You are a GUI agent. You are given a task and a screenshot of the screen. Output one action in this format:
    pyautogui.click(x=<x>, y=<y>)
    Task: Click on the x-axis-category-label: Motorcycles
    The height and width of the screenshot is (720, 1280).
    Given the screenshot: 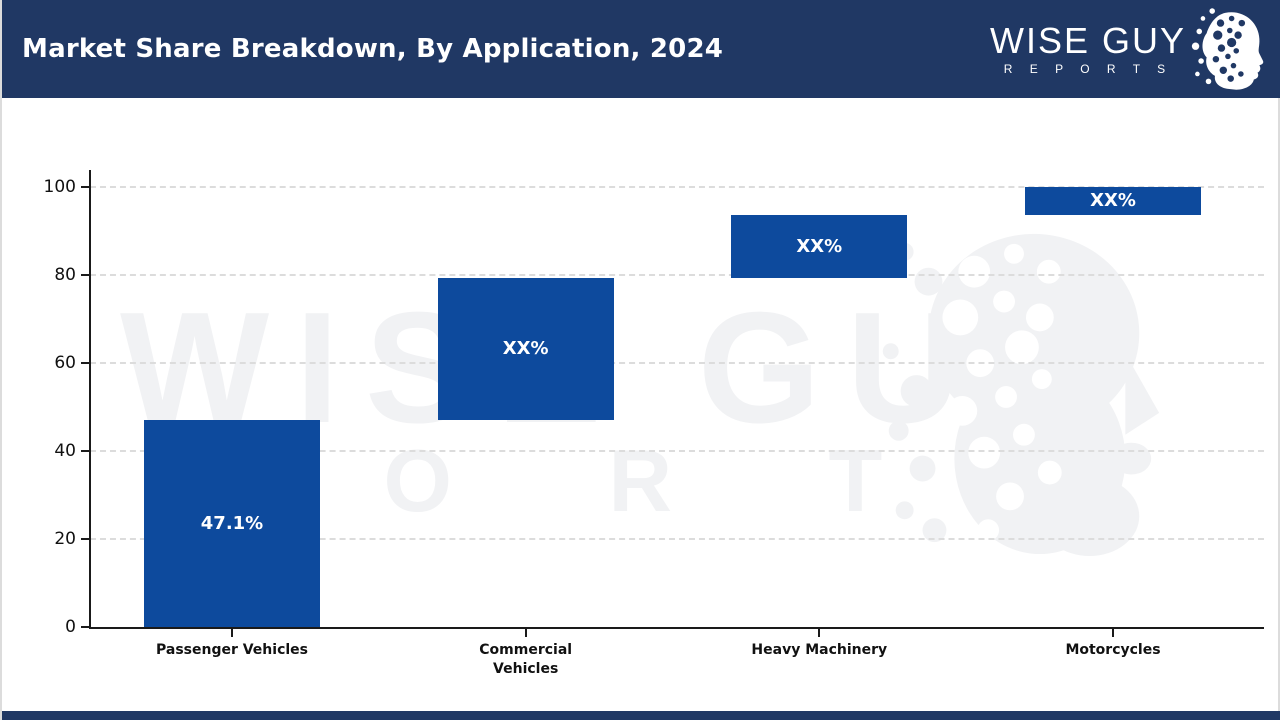 What is the action you would take?
    pyautogui.click(x=1113, y=650)
    